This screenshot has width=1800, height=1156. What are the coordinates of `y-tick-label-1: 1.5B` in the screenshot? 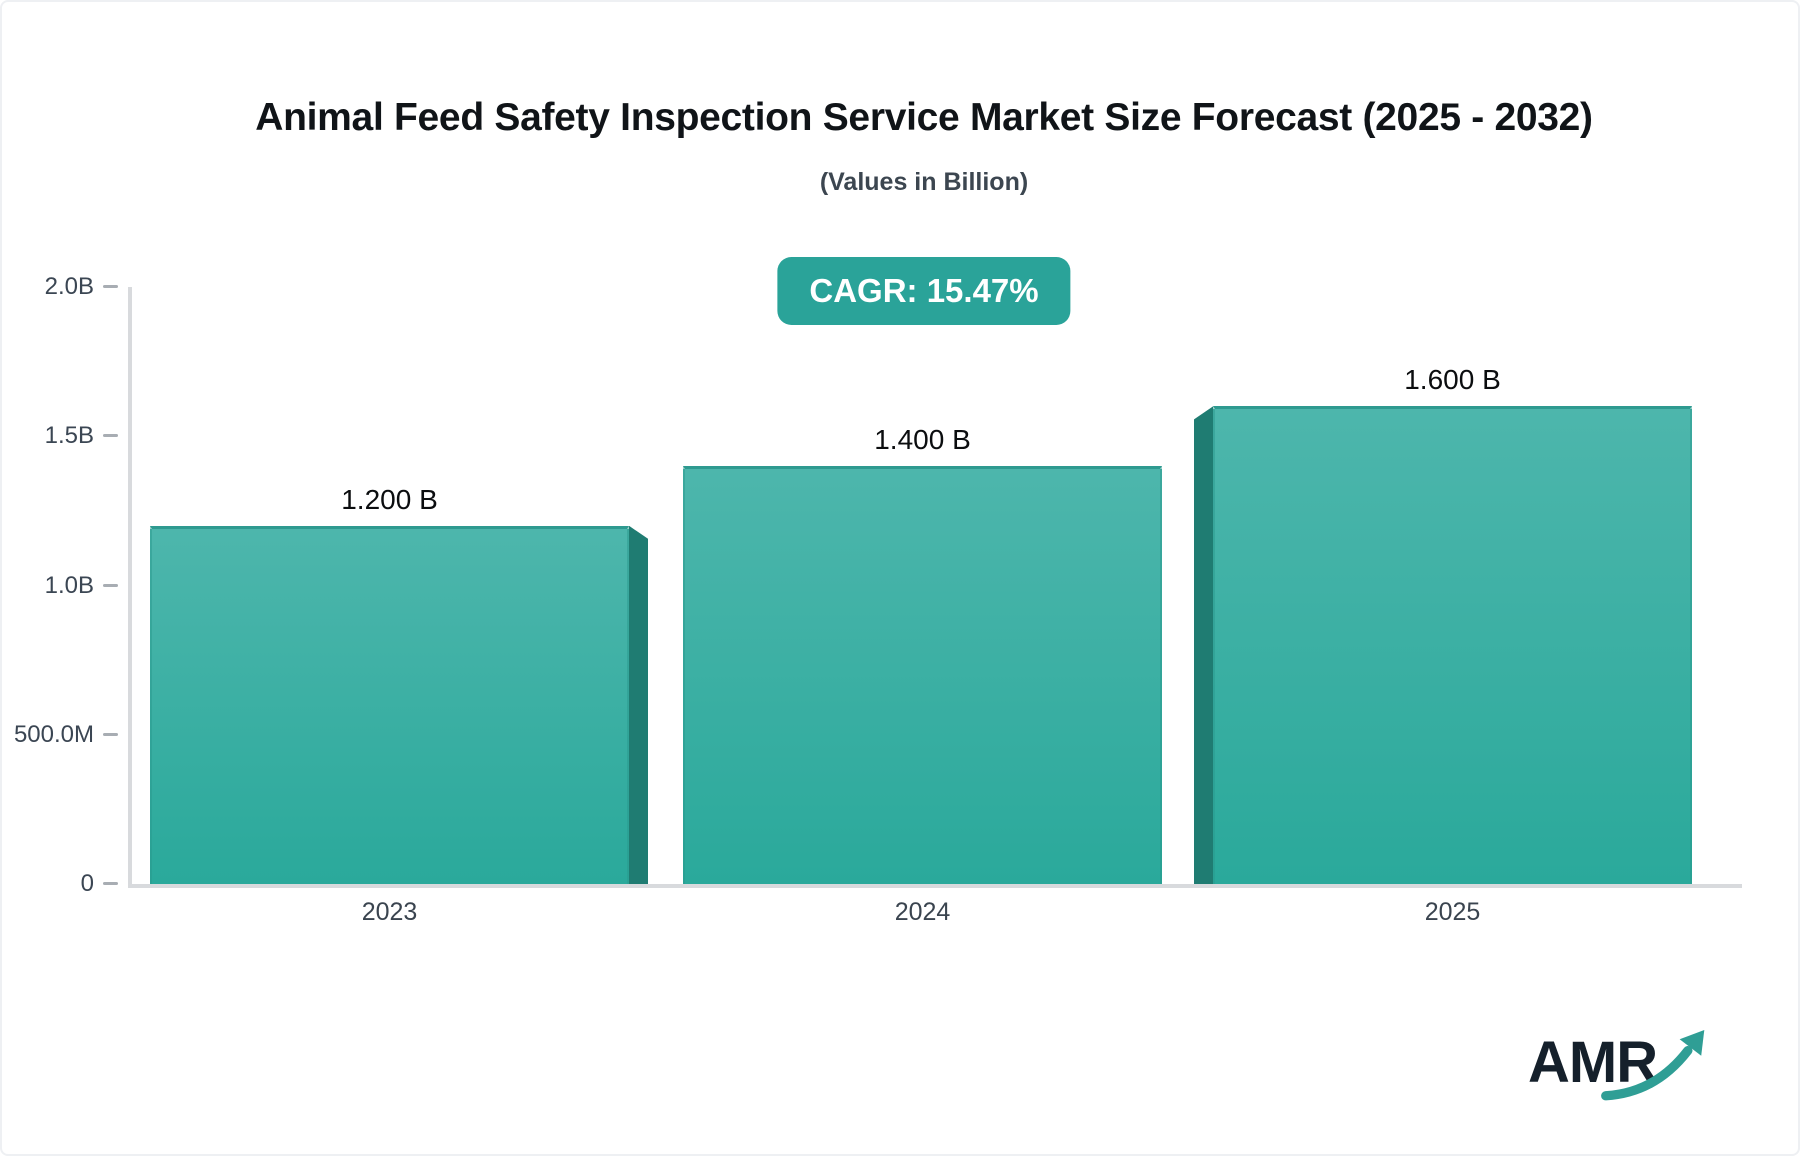 It's located at (69, 436).